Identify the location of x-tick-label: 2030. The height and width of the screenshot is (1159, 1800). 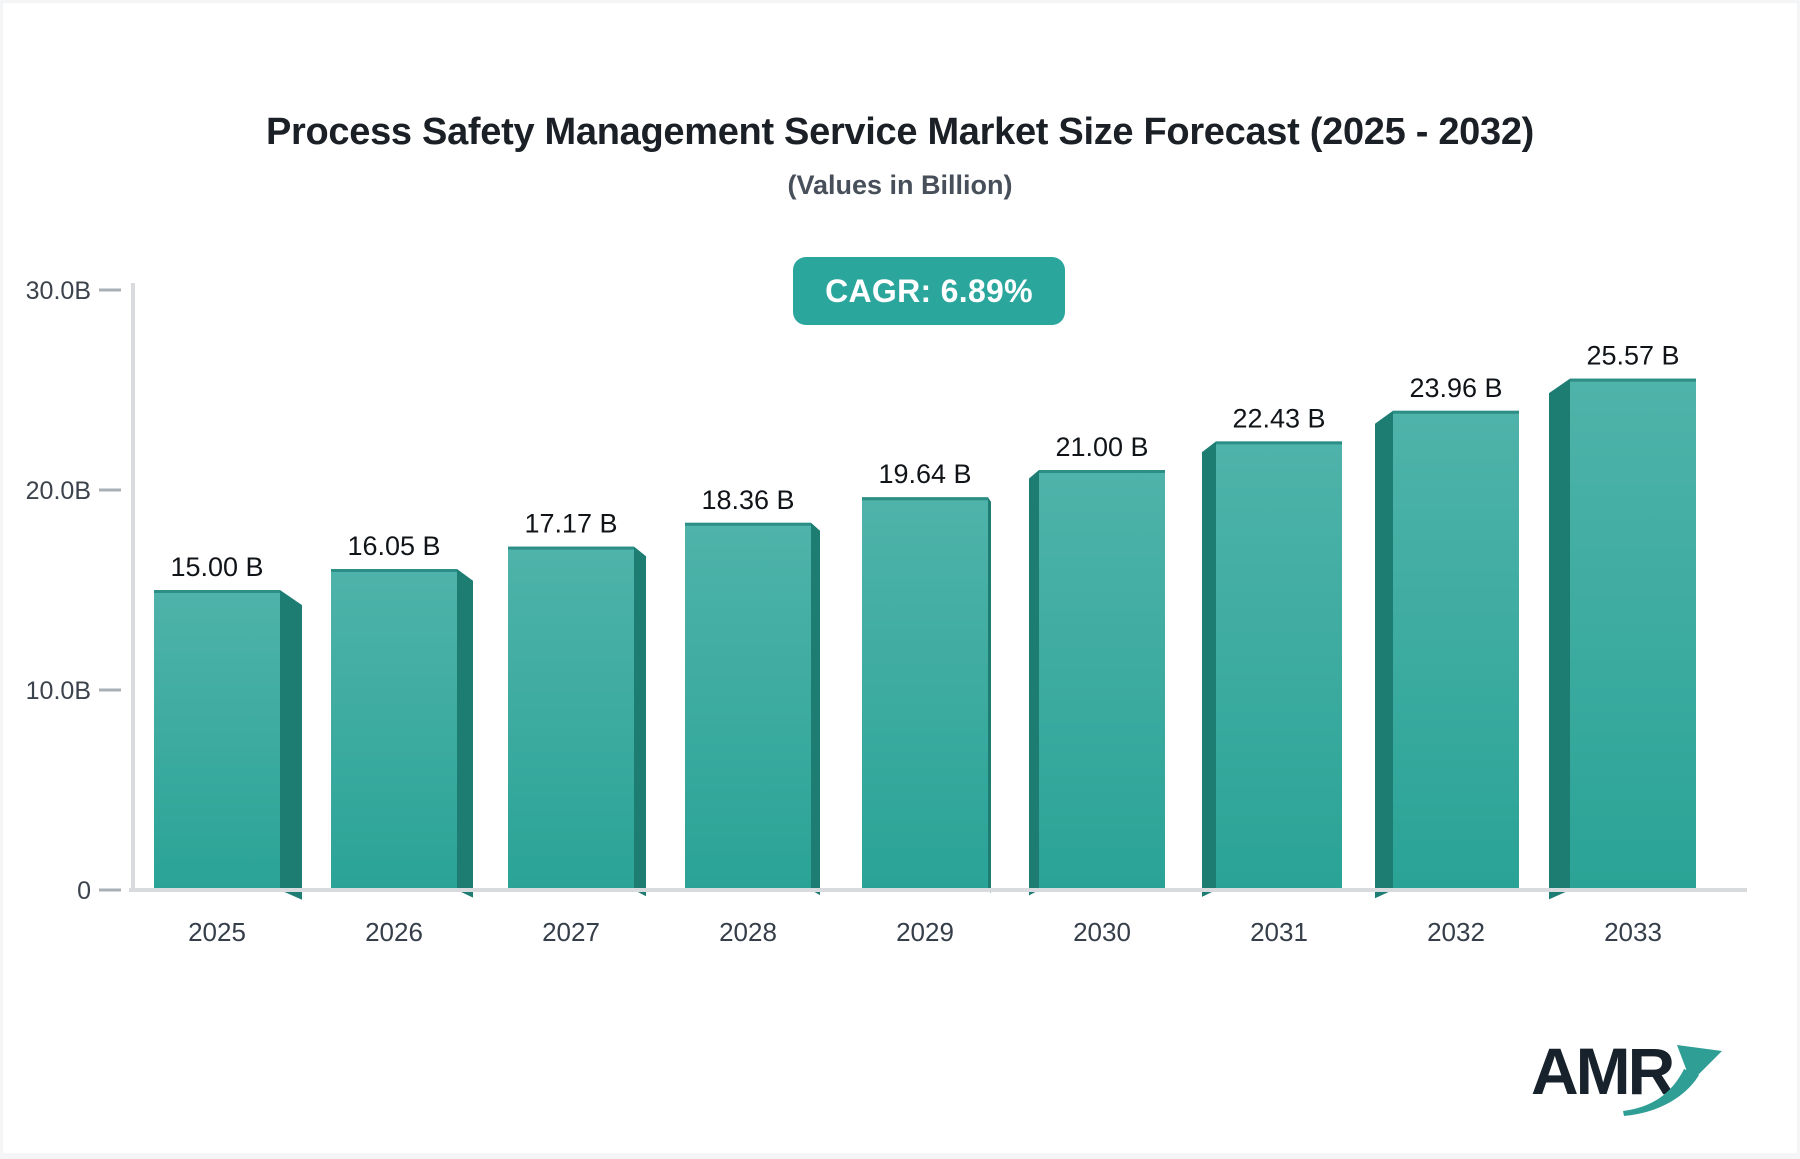
(1102, 932).